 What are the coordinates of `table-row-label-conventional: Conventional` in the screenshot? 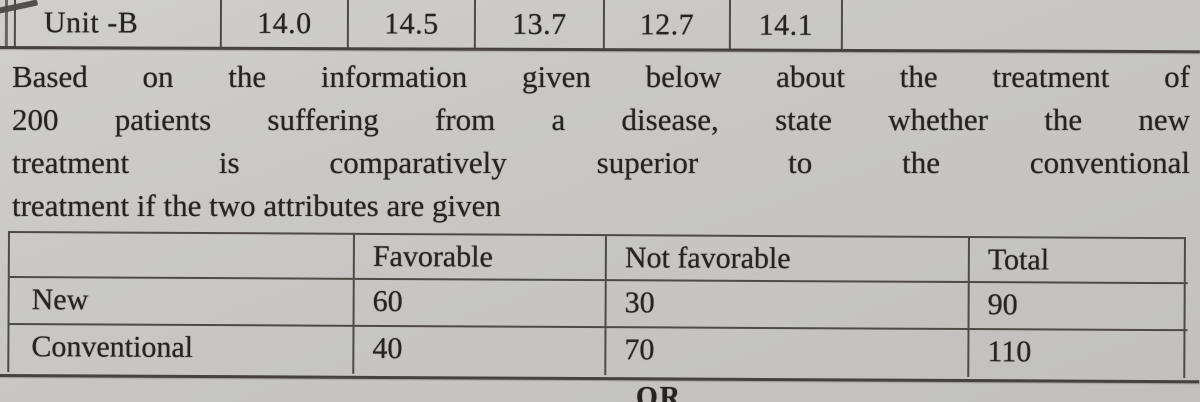 It's located at (182, 349).